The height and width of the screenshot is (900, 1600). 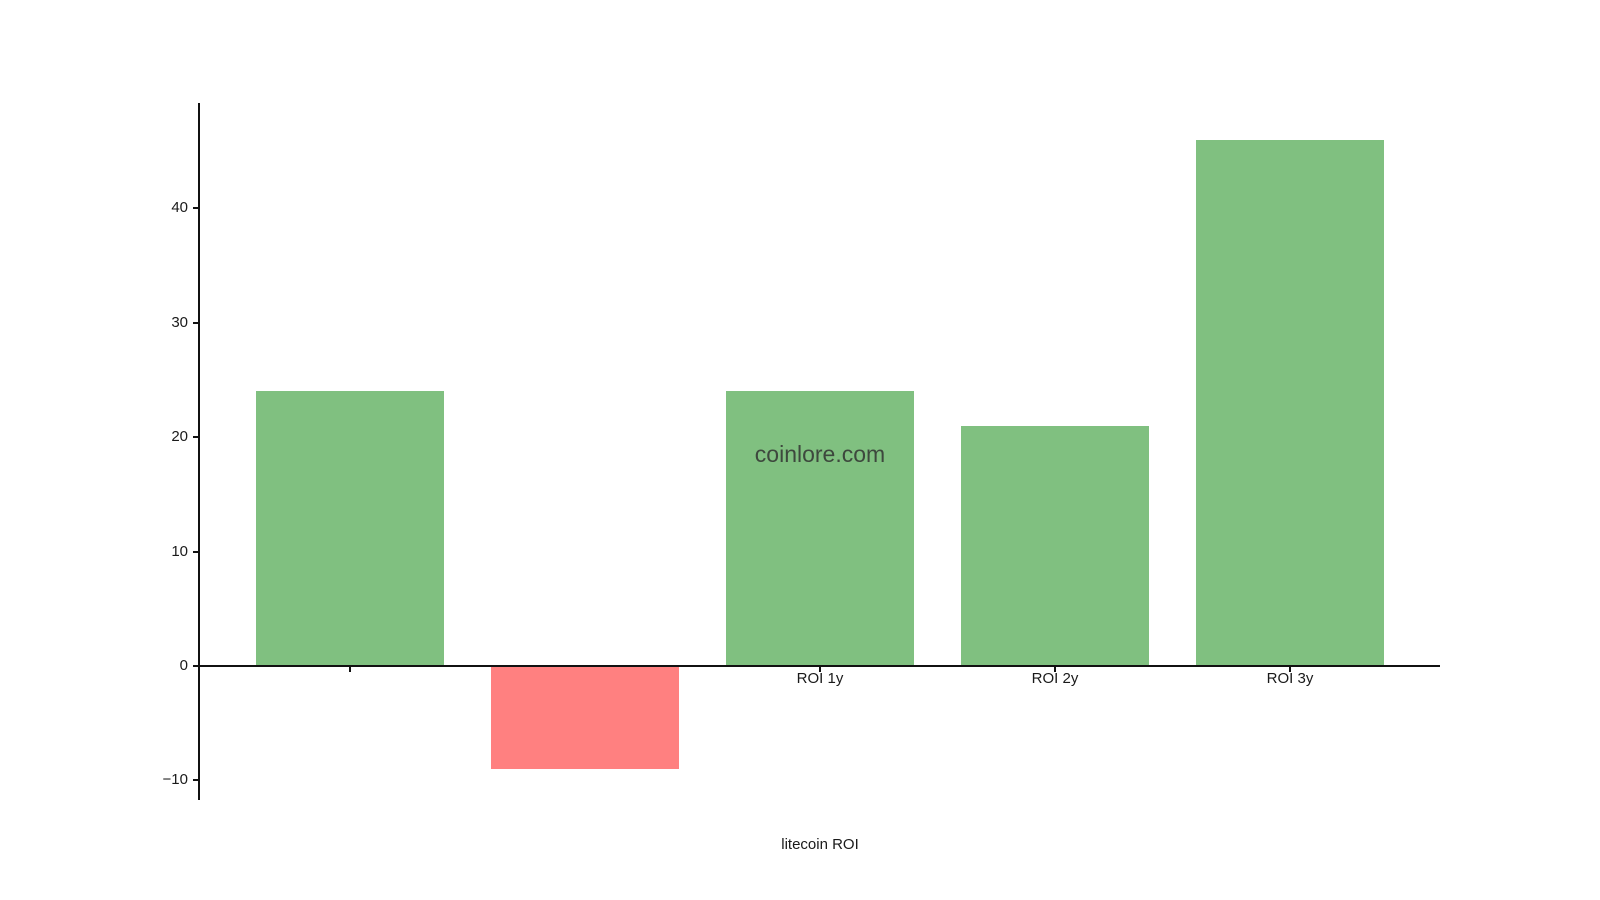 I want to click on y-tick-label: 40, so click(x=179, y=208).